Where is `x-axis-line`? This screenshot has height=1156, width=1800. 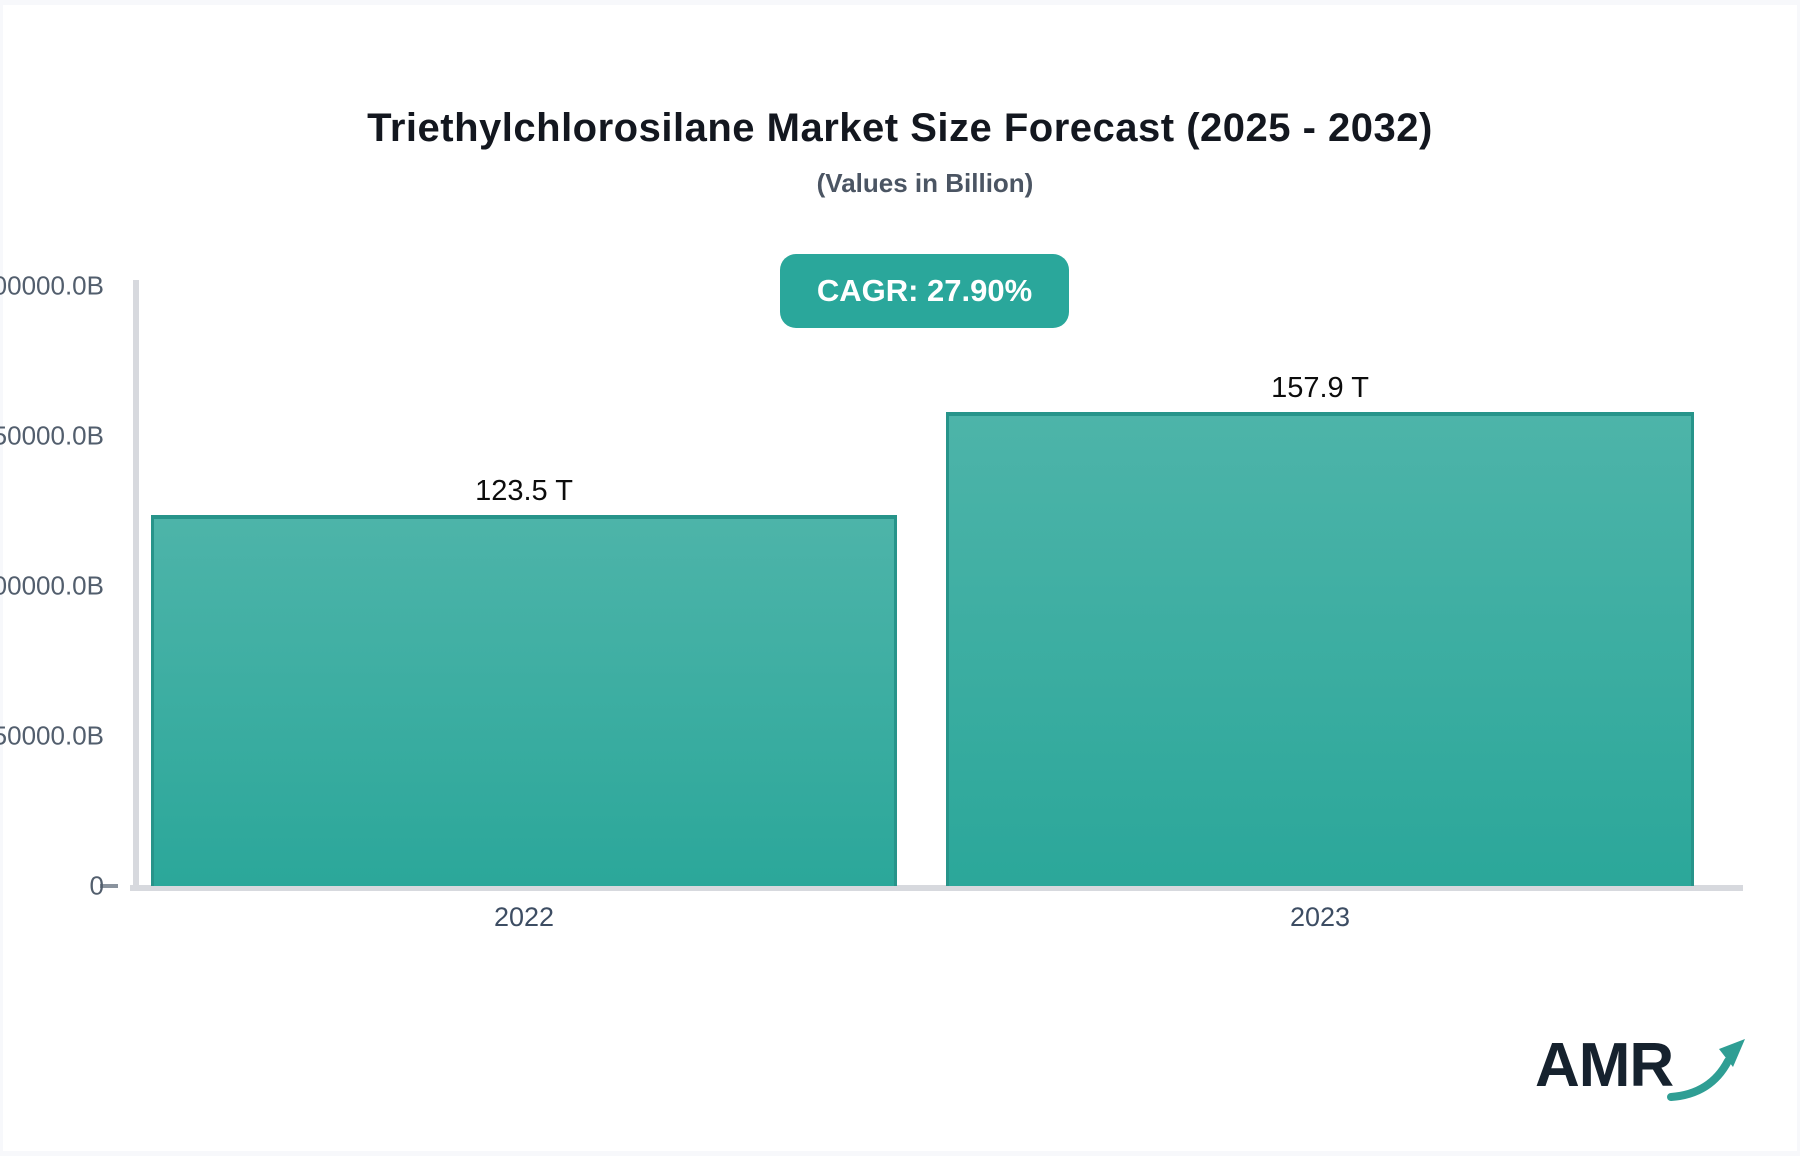 x-axis-line is located at coordinates (936, 888).